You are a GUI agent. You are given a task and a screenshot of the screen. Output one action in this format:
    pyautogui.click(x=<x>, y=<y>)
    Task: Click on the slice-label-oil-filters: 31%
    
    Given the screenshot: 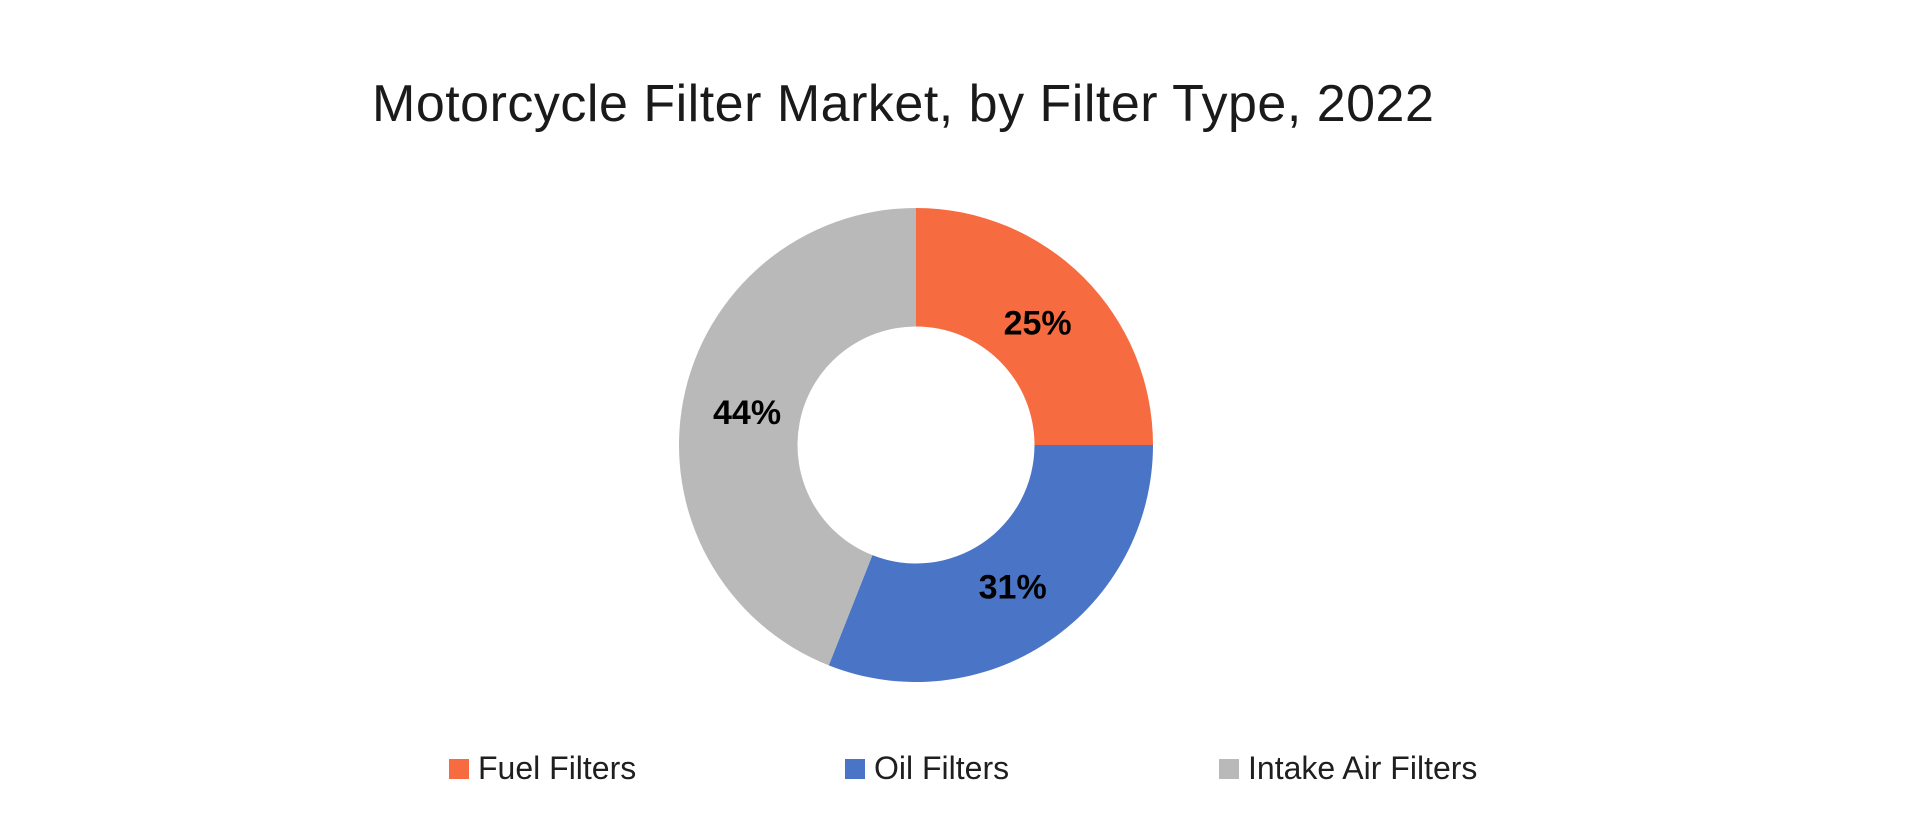 What is the action you would take?
    pyautogui.click(x=1013, y=587)
    